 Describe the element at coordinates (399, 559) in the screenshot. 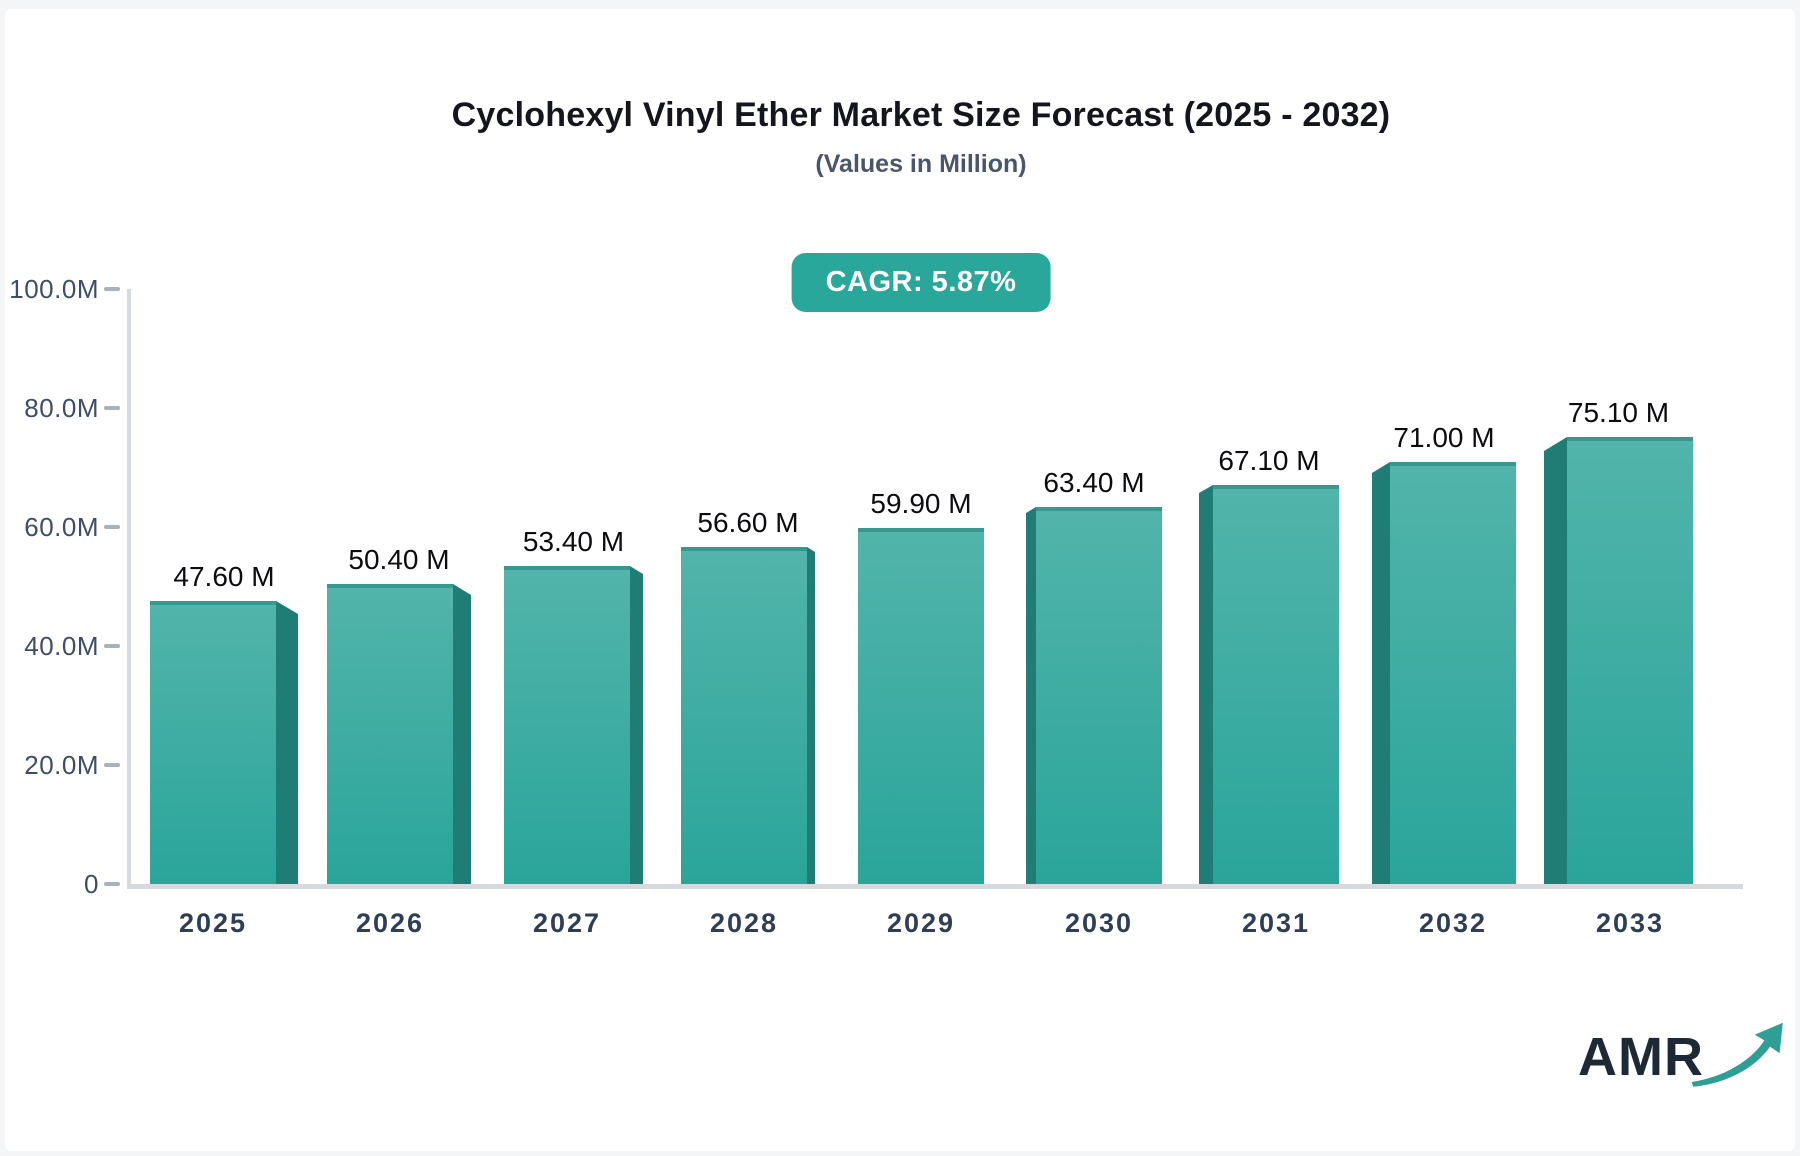

I see `bar-value-label: 50.40 M` at that location.